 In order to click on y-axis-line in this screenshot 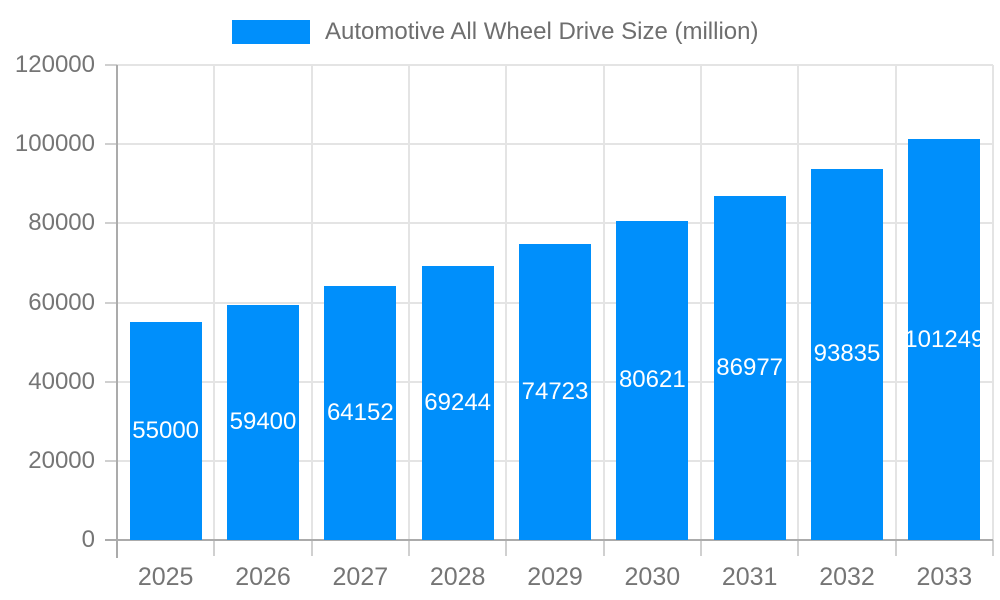, I will do `click(117, 311)`.